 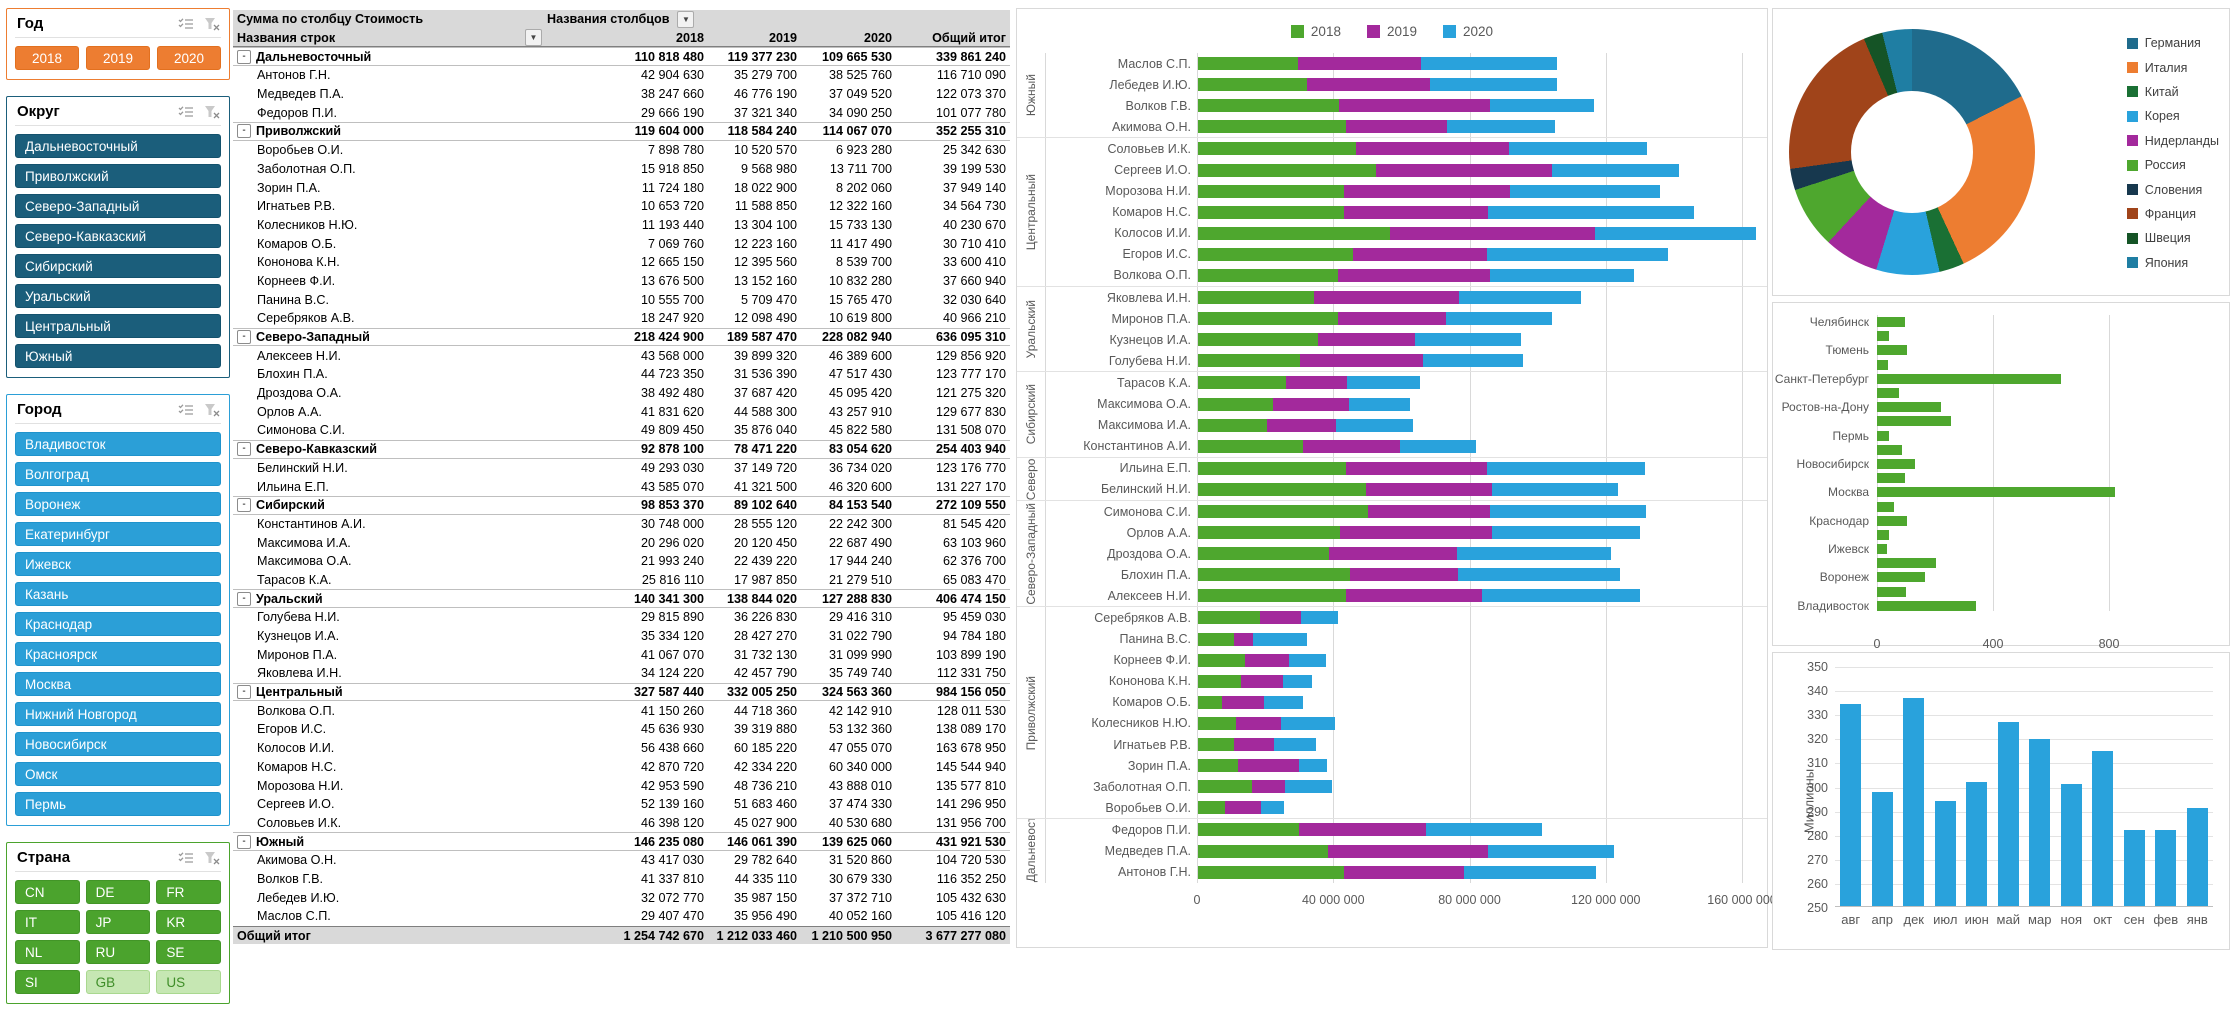 I want to click on pivot-cell: 45 822 580, so click(x=860, y=430).